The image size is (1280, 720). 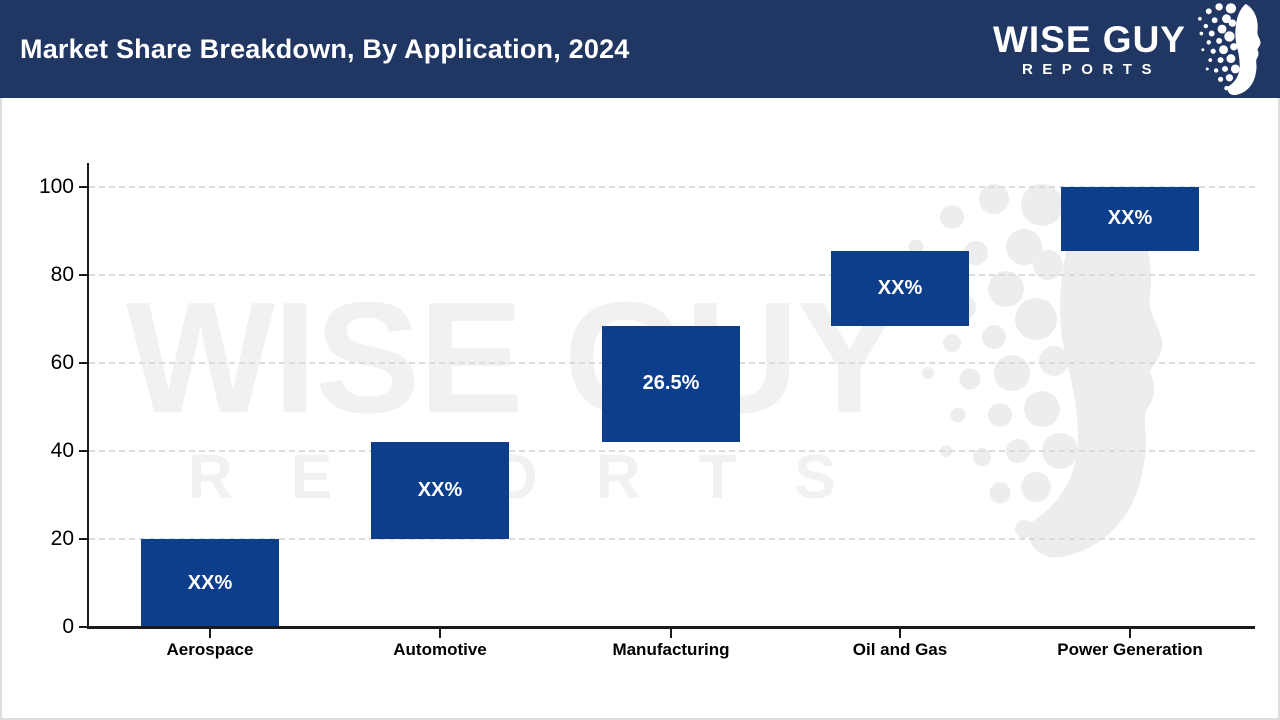 I want to click on bar-manufacturing: 26.5%, so click(x=671, y=384).